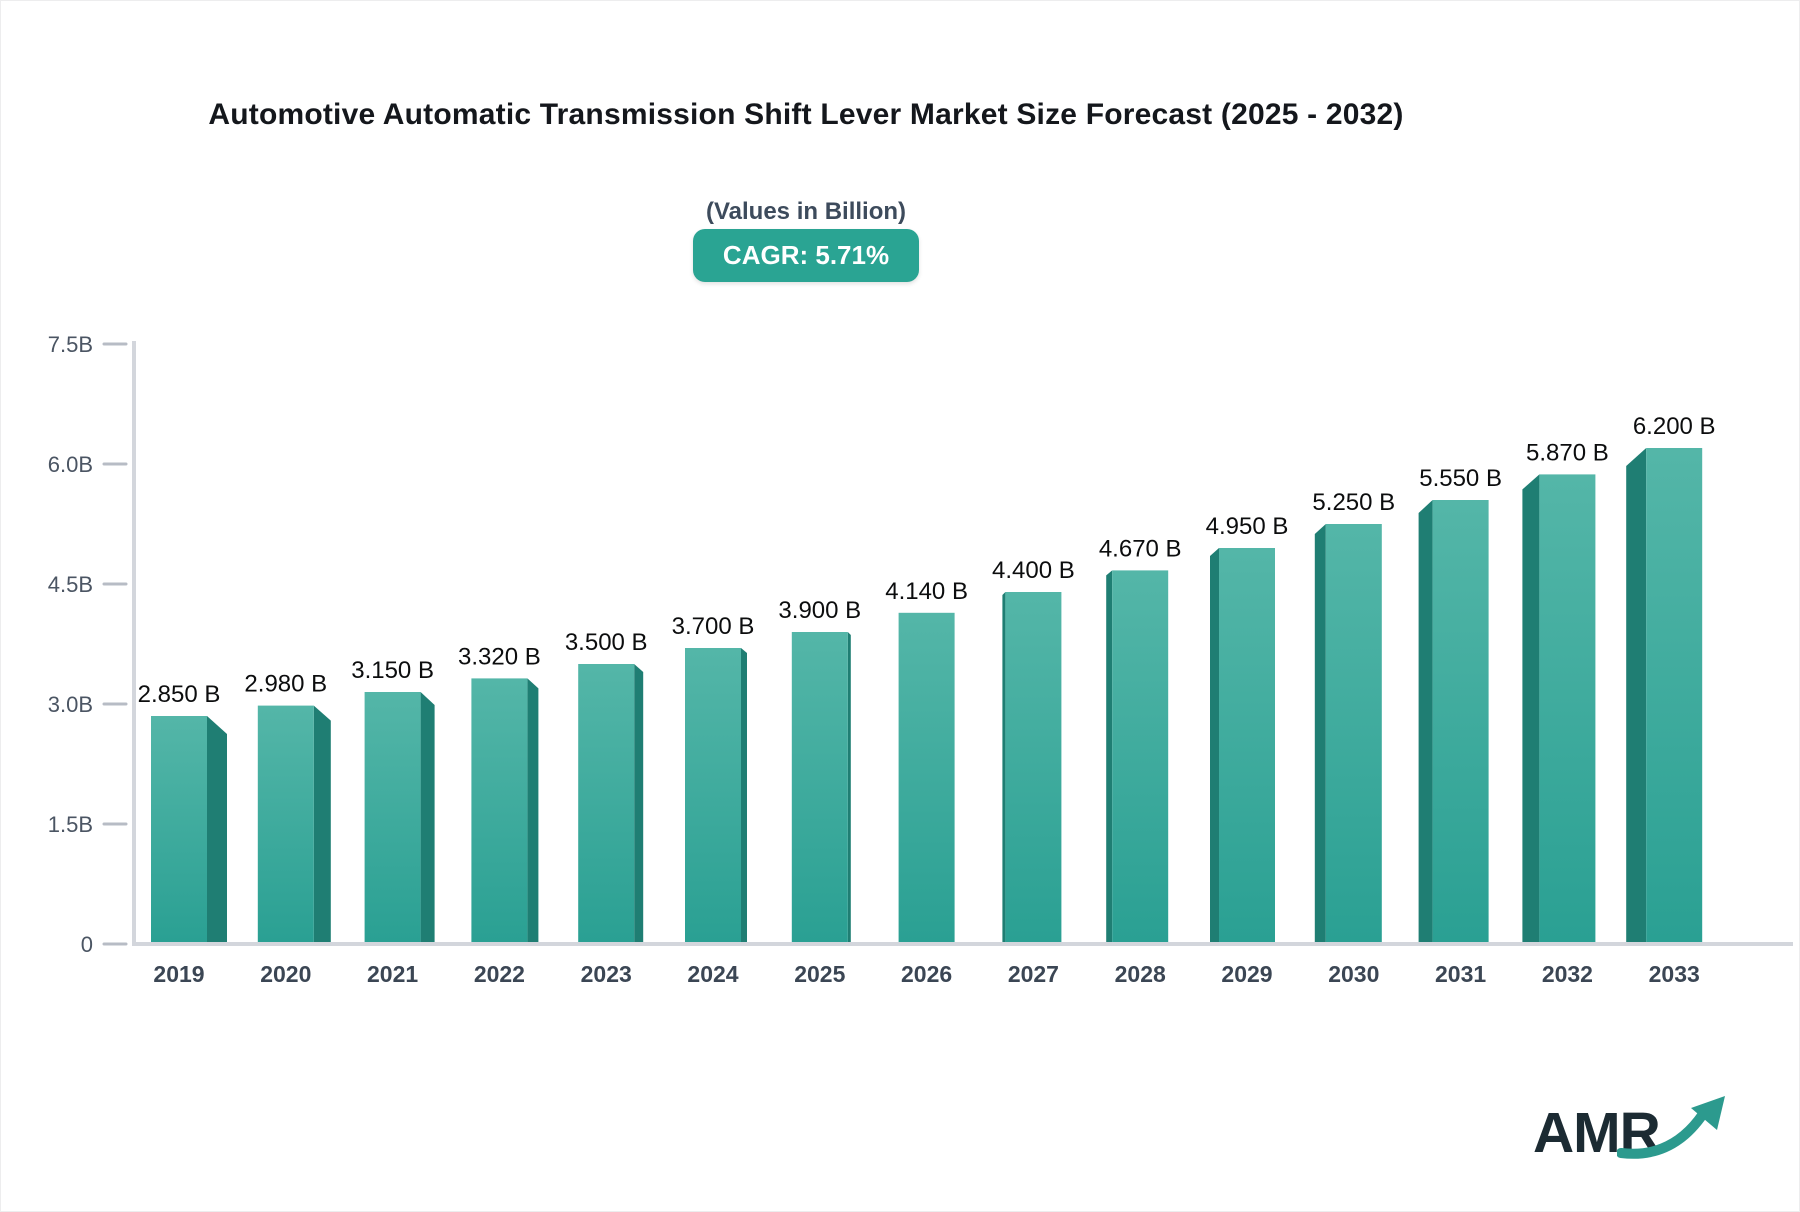  What do you see at coordinates (819, 610) in the screenshot?
I see `value-label-2025: 3.900 B` at bounding box center [819, 610].